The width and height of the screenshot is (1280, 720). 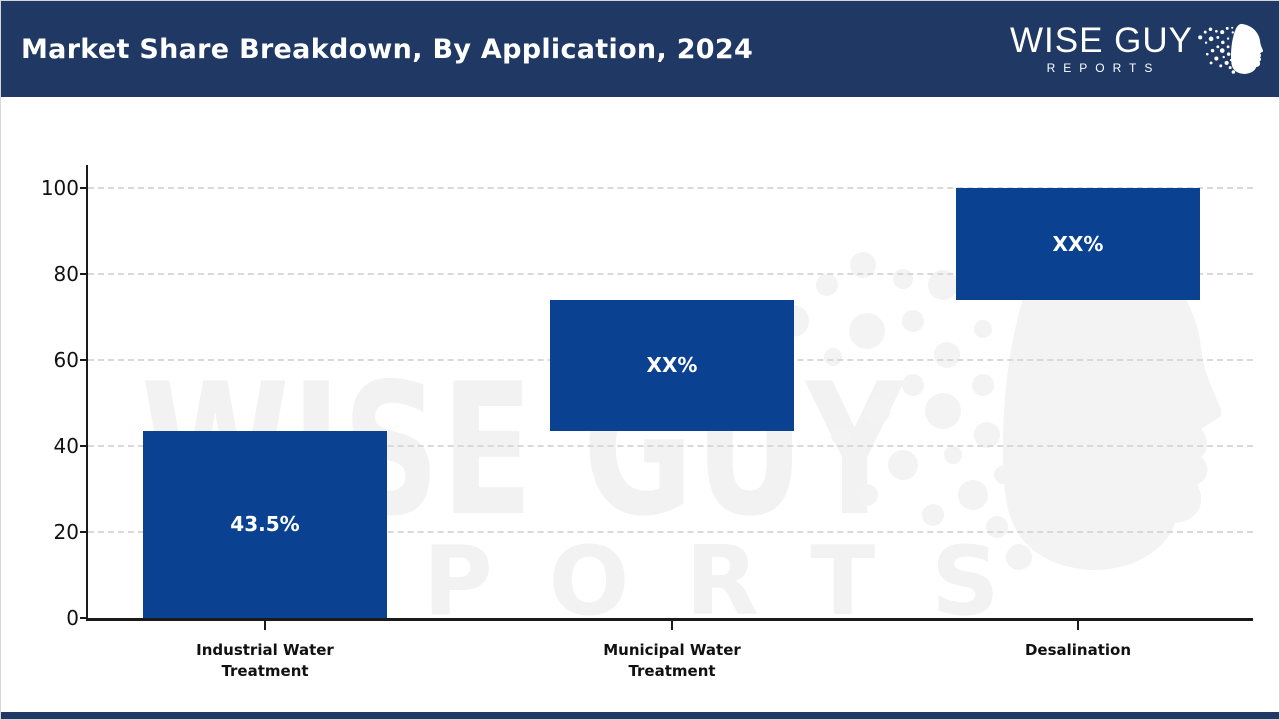 I want to click on y-tick-label: 100, so click(x=59, y=188).